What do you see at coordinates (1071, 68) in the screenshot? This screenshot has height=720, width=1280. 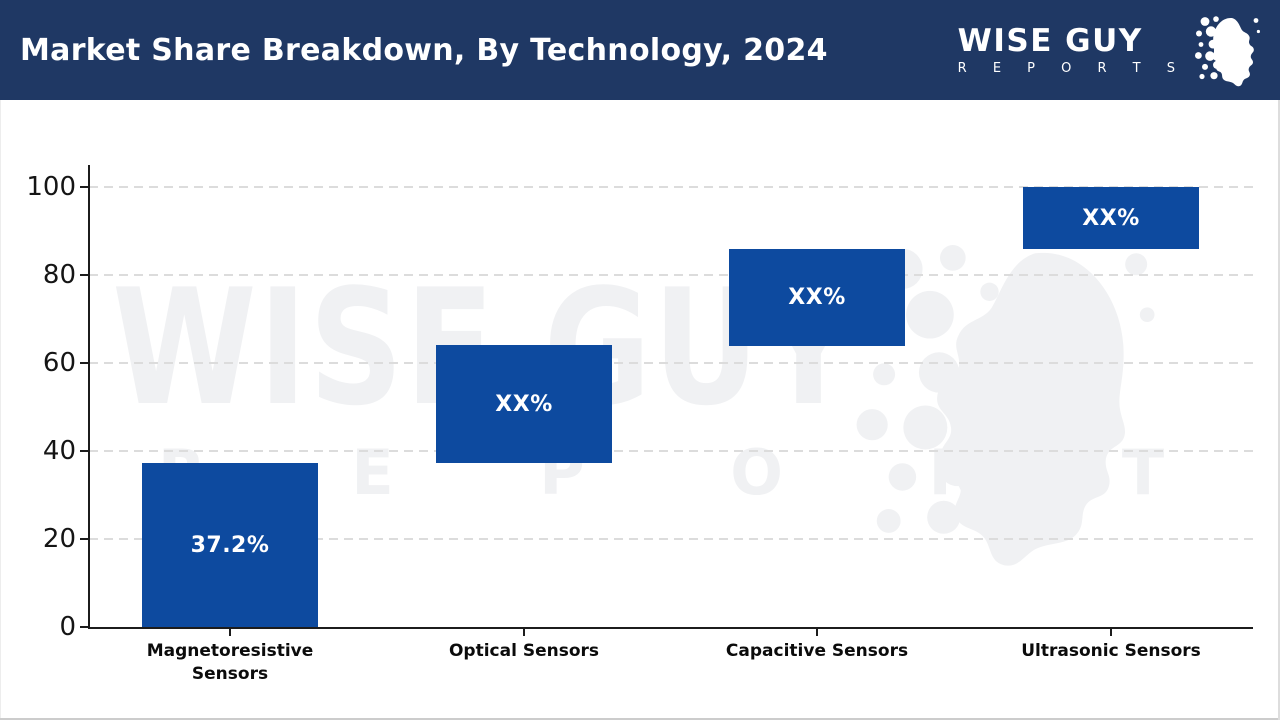 I see `logo-subtitle: R E P O R T S` at bounding box center [1071, 68].